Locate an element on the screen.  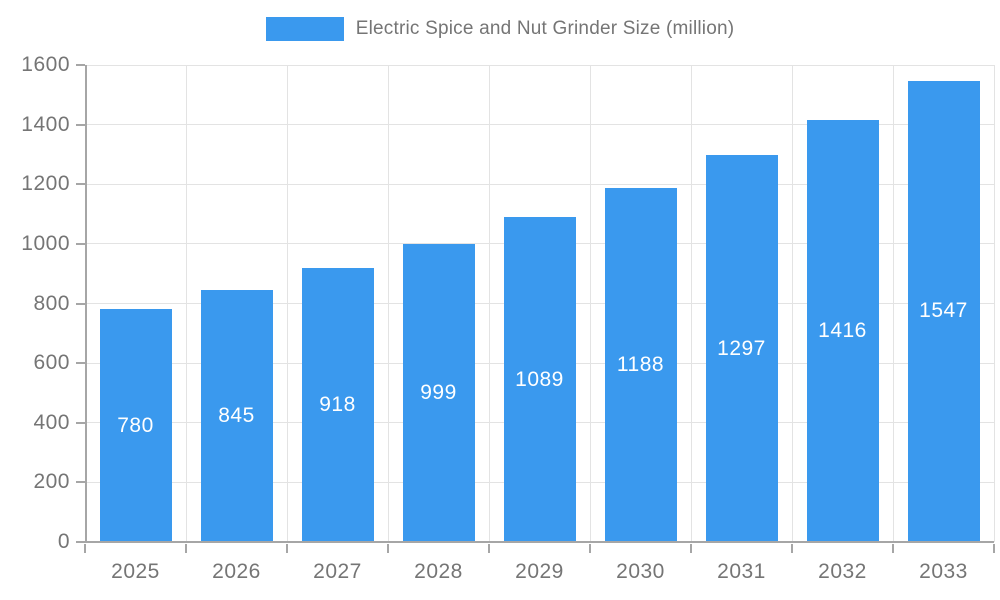
bar-2028: 999 is located at coordinates (438, 393).